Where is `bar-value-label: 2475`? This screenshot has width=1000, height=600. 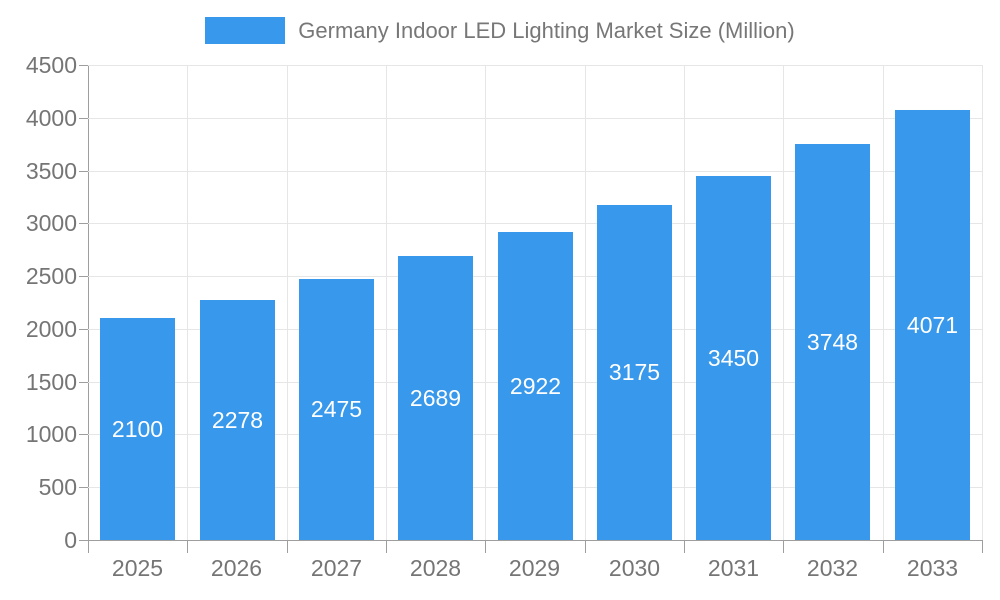
bar-value-label: 2475 is located at coordinates (336, 409).